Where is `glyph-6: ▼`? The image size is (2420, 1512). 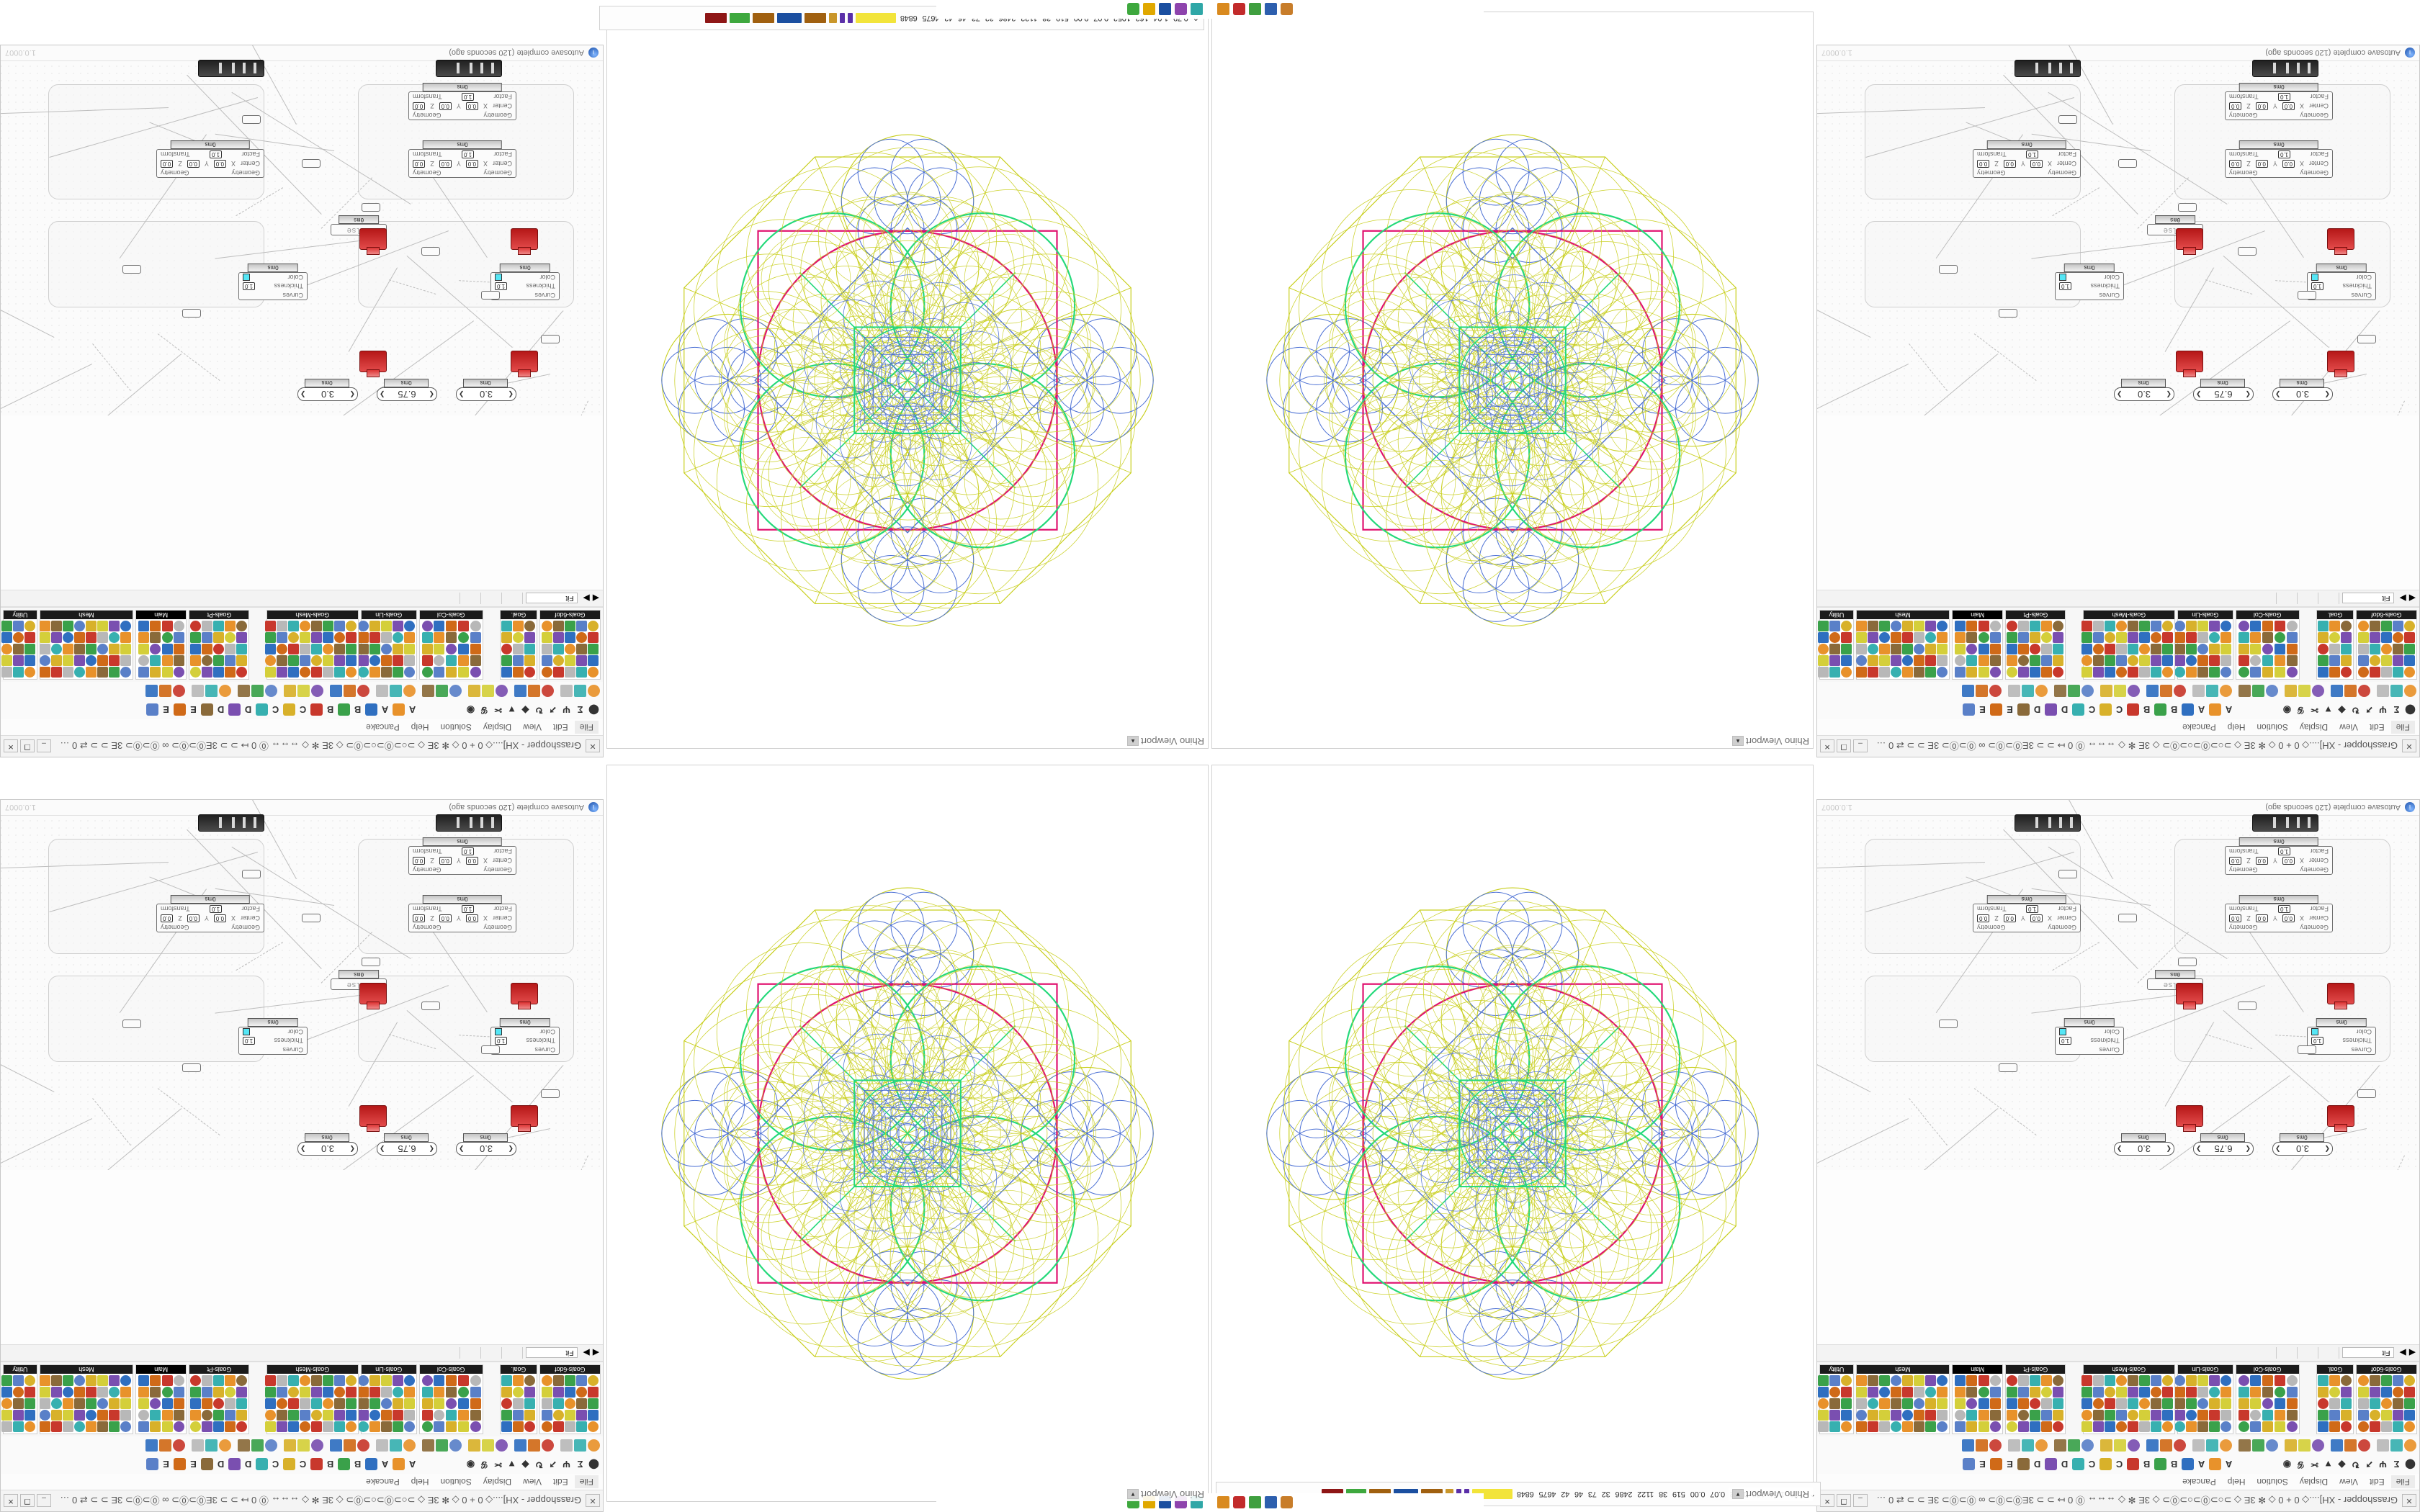 glyph-6: ▼ is located at coordinates (2328, 1464).